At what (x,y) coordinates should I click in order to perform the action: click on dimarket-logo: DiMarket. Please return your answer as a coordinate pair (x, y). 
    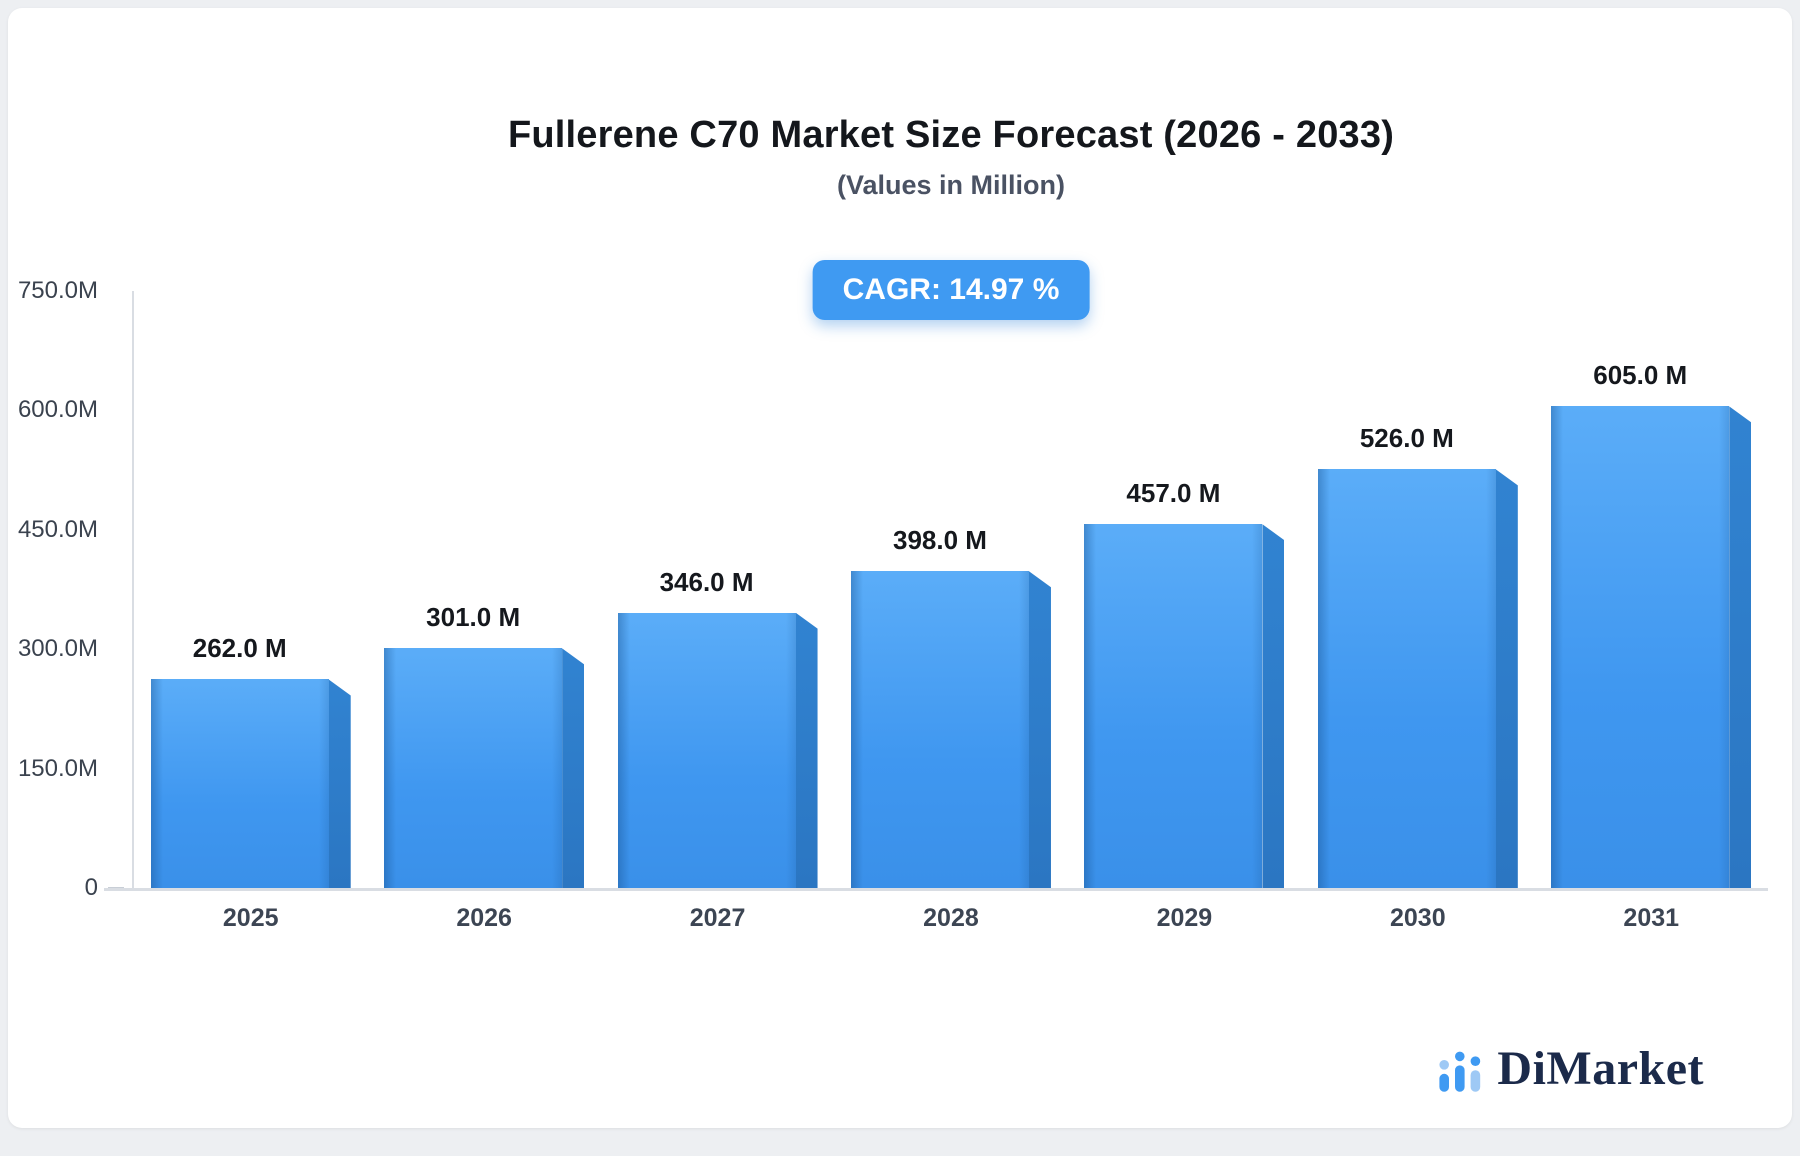
    Looking at the image, I should click on (1570, 1068).